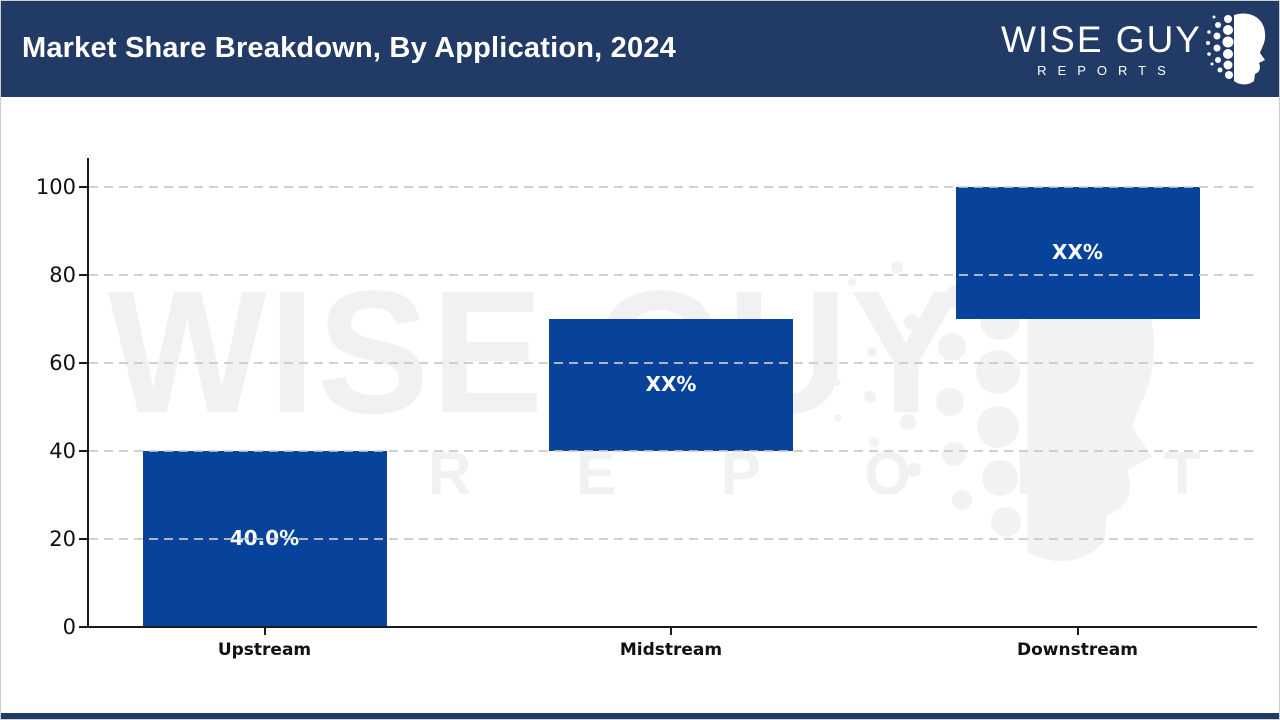 The image size is (1280, 720). Describe the element at coordinates (69, 627) in the screenshot. I see `y-tick-label: 0` at that location.